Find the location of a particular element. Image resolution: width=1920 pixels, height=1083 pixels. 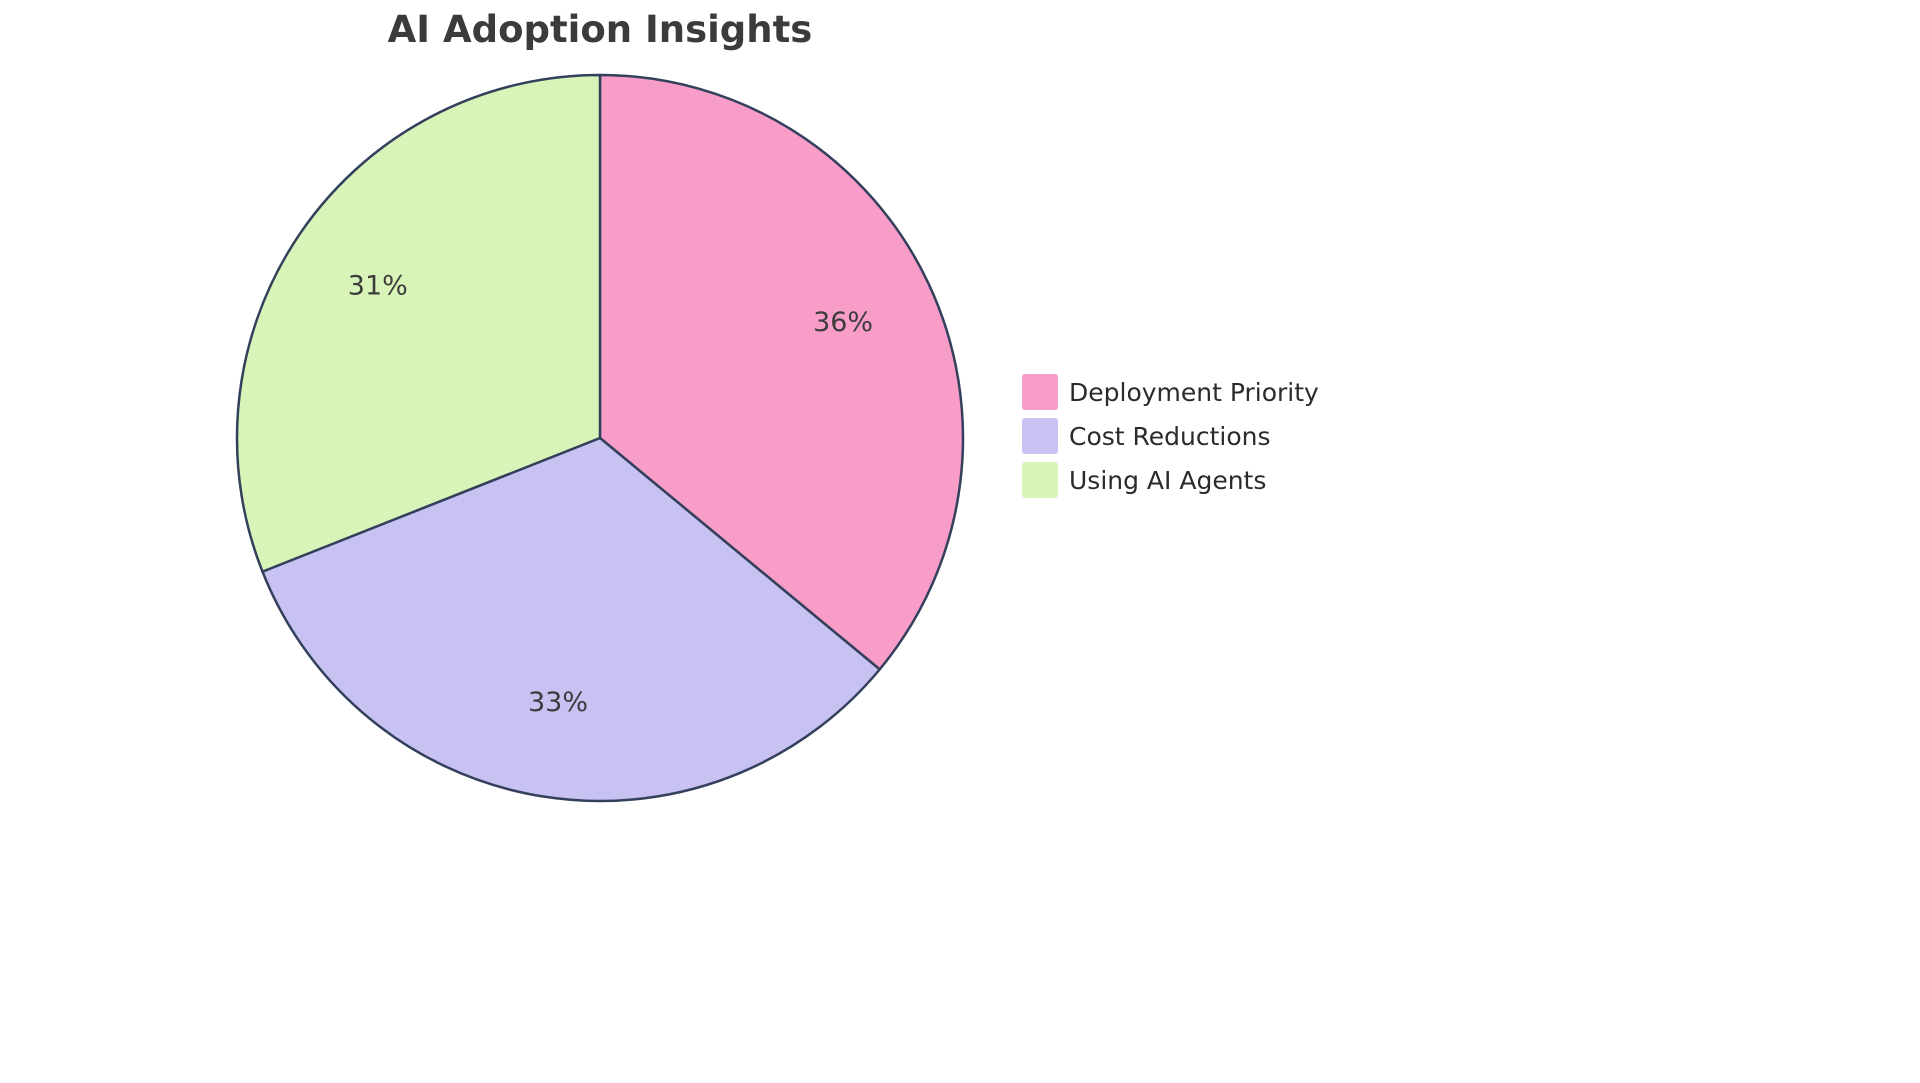

pie-slice-deployment-priority is located at coordinates (781, 372).